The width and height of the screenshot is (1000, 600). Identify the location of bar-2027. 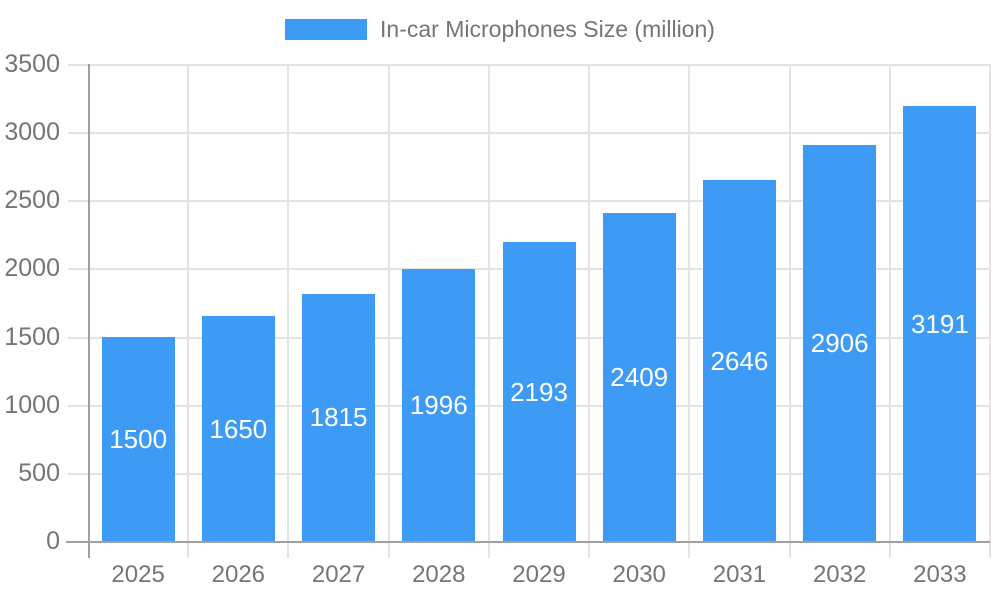
(339, 417).